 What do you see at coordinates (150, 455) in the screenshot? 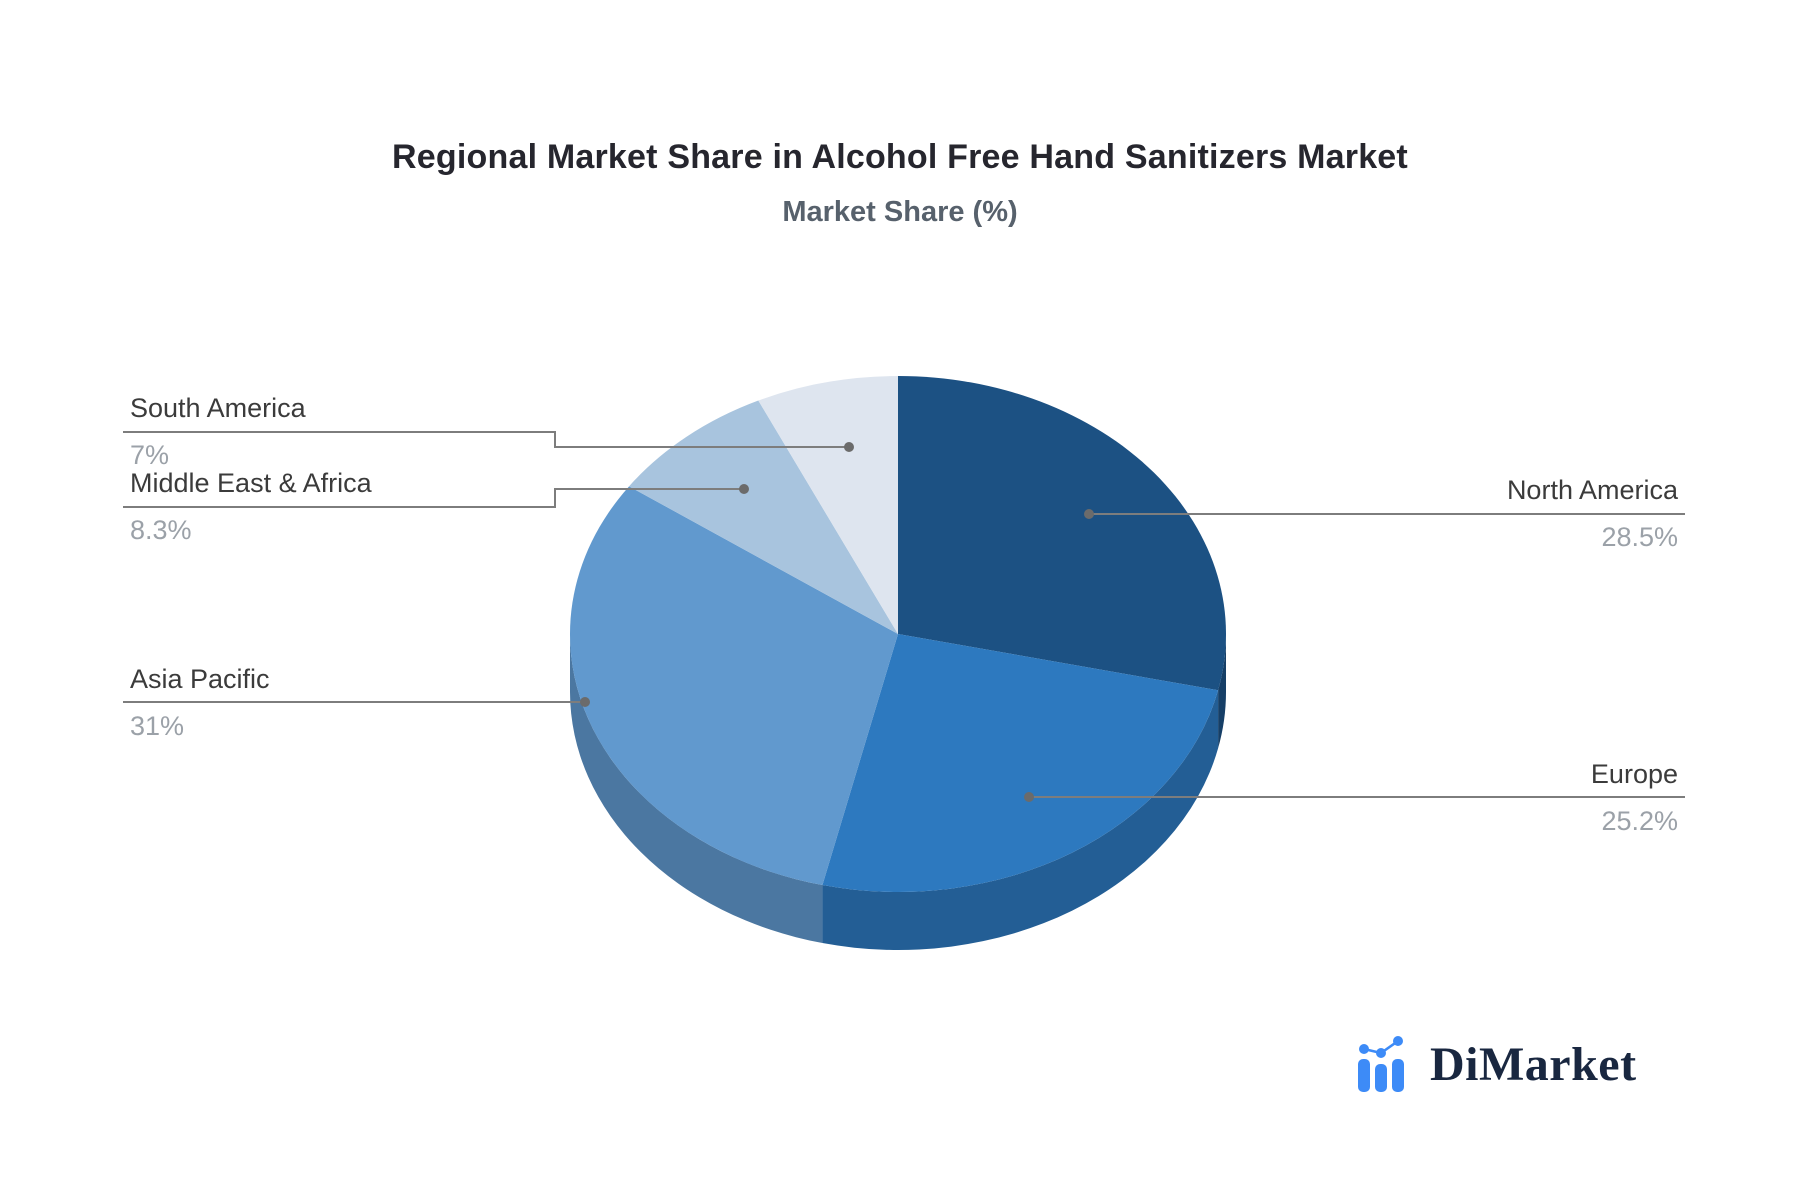
I see `slice-value: 7%` at bounding box center [150, 455].